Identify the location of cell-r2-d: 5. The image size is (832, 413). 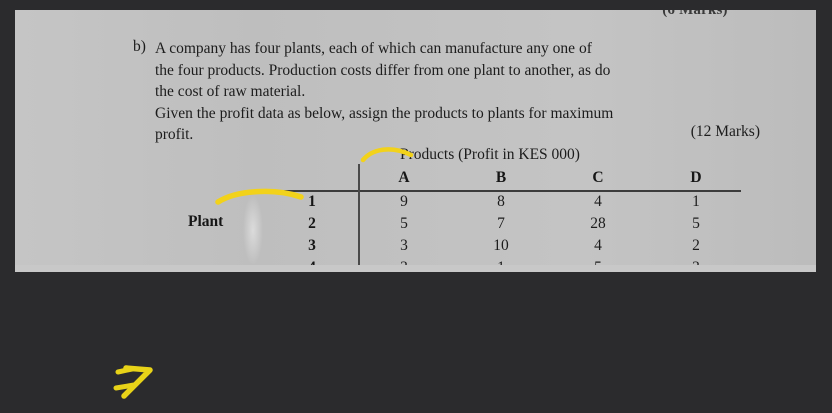
(696, 223).